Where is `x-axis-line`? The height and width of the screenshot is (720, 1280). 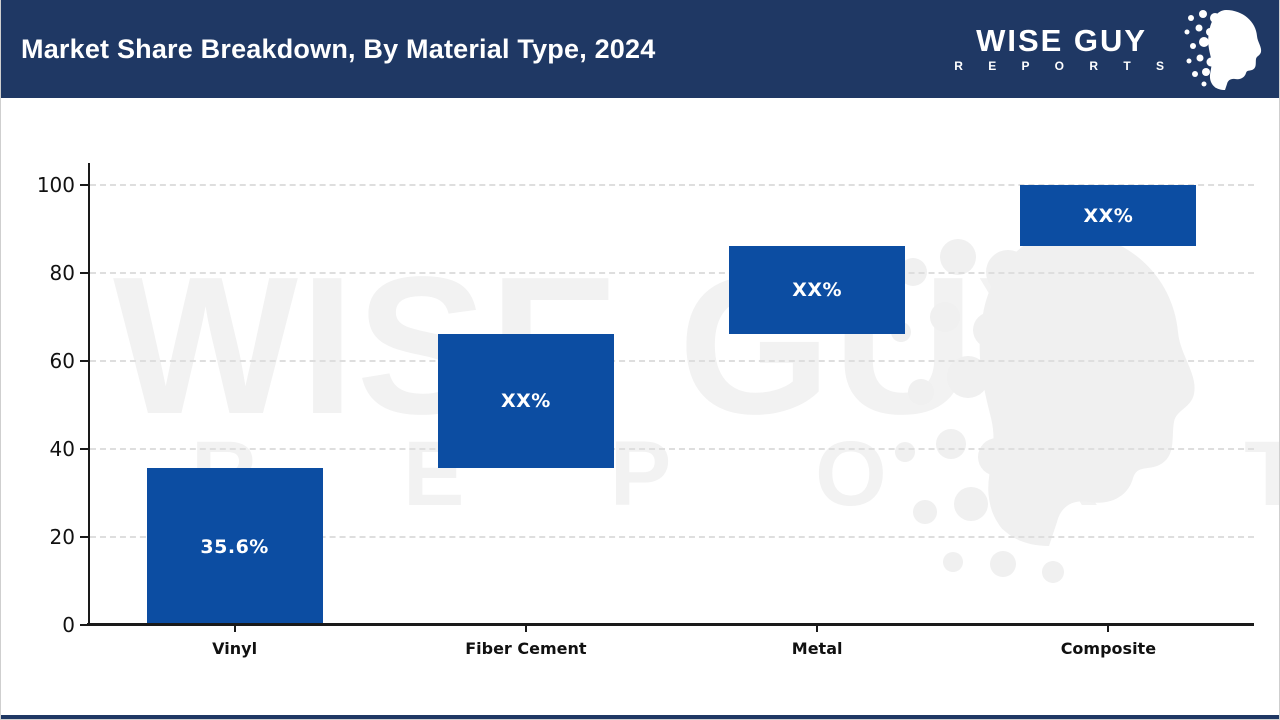 x-axis-line is located at coordinates (670, 624).